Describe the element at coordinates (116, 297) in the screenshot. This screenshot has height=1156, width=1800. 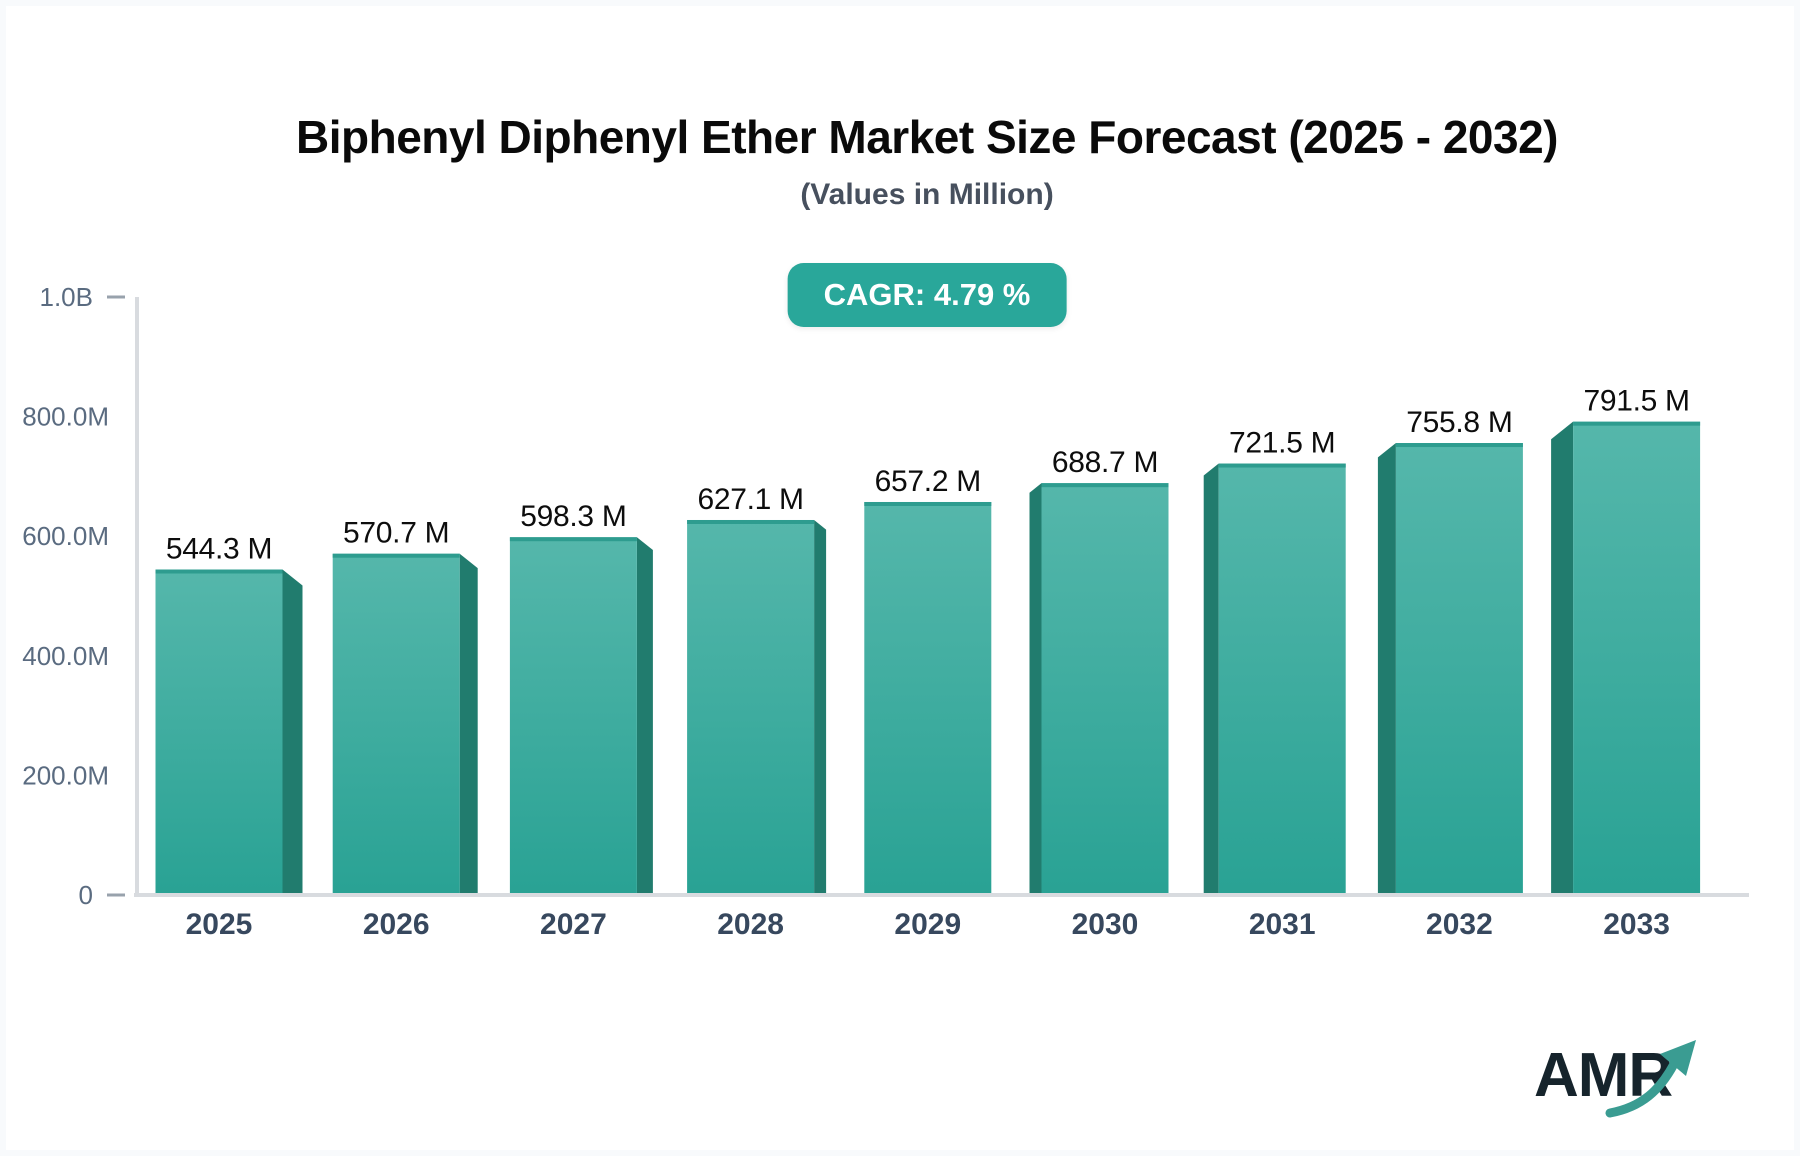
I see `y-axis-tick` at that location.